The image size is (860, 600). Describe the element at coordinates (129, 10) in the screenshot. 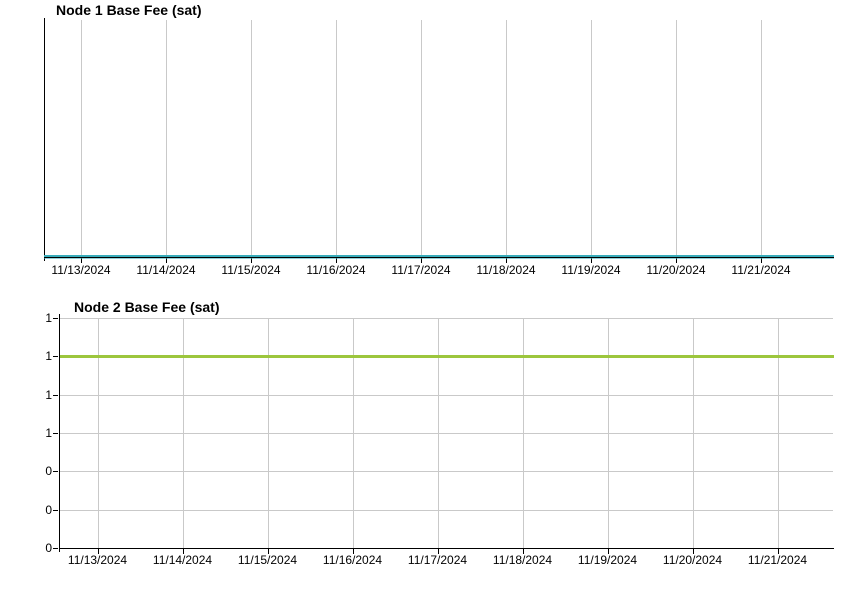

I see `chart-title-node1: Node 1 Base Fee (sat)` at that location.